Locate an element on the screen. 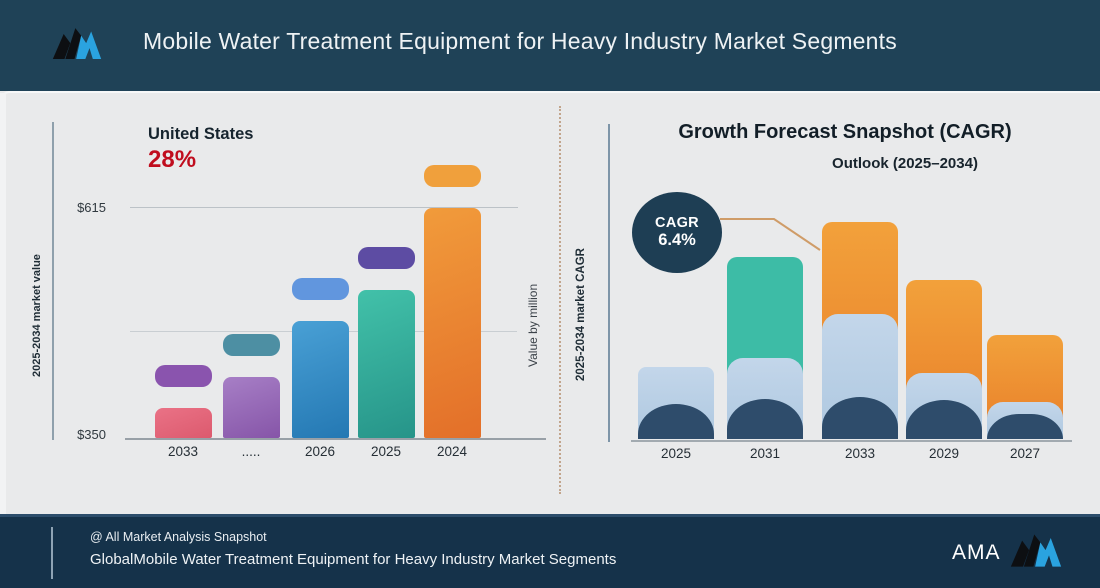 The width and height of the screenshot is (1100, 588). footer-credit: @ All Market Analysis Snapshot is located at coordinates (178, 537).